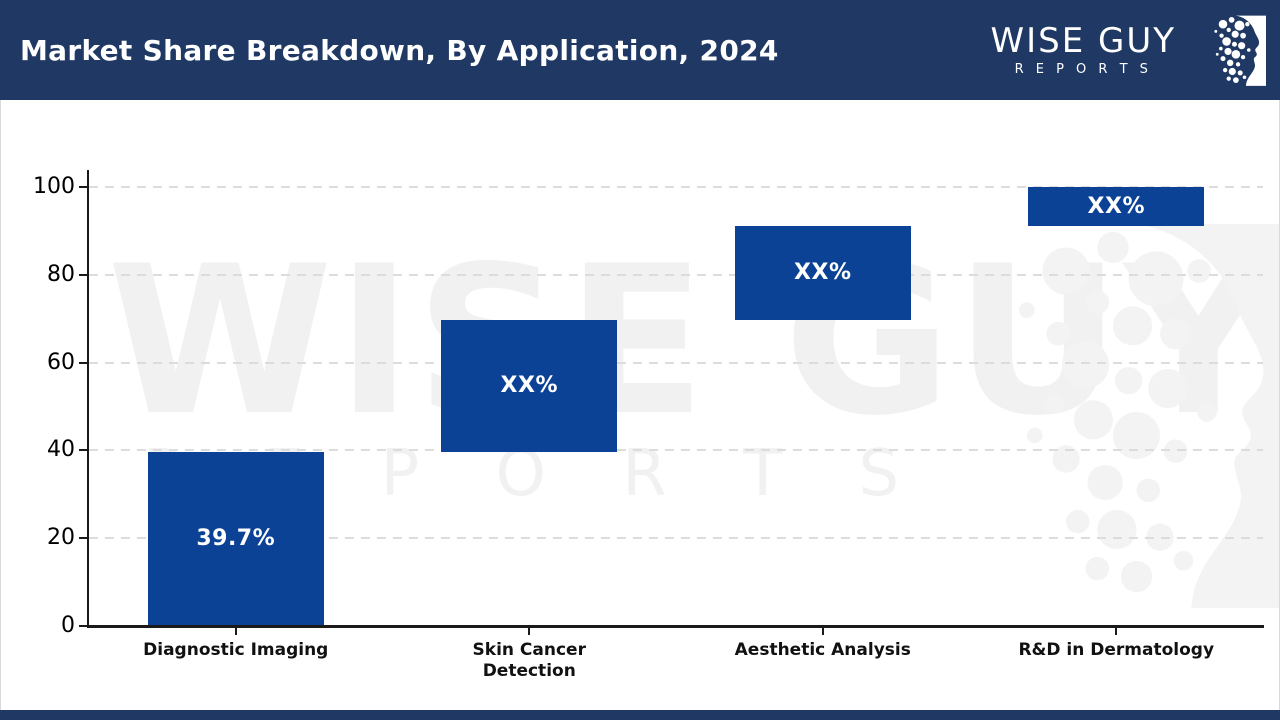 The height and width of the screenshot is (720, 1280). What do you see at coordinates (822, 631) in the screenshot?
I see `x-tick-mark-aesthetic-analysis` at bounding box center [822, 631].